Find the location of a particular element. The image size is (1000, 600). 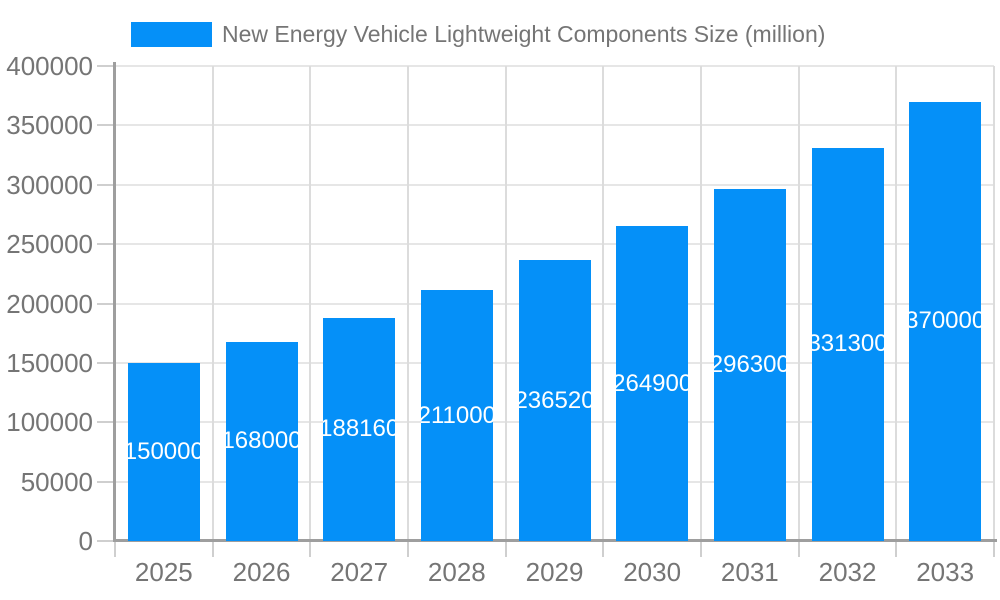

x-tick-label: 2029 is located at coordinates (554, 572).